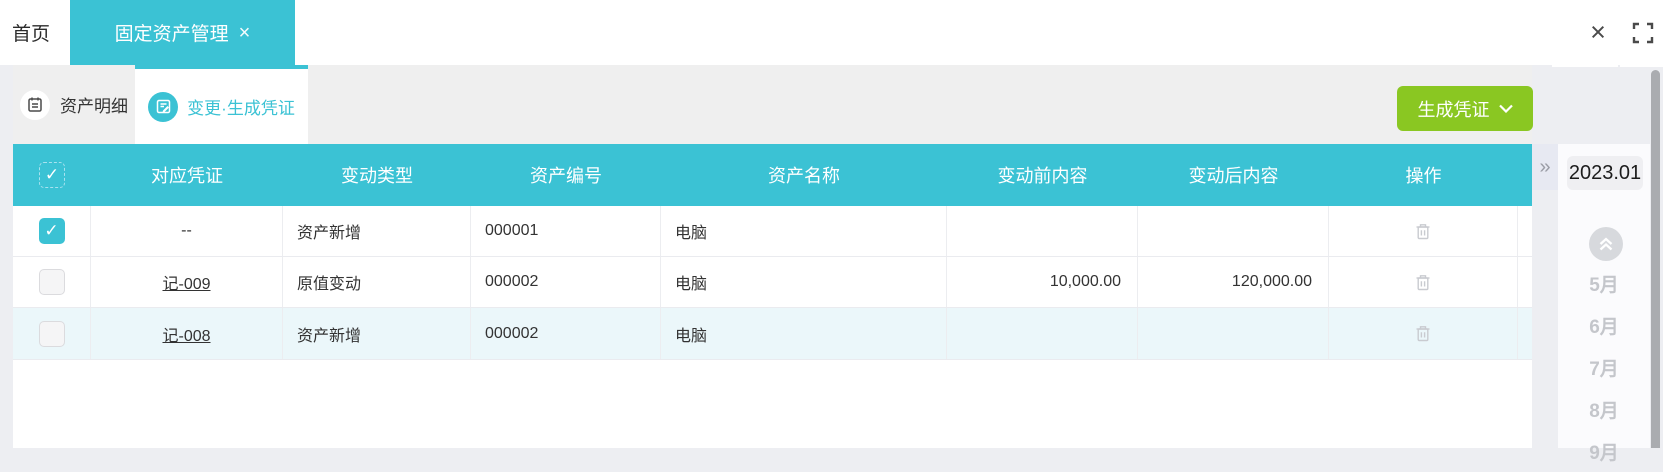 The image size is (1663, 472). What do you see at coordinates (1604, 453) in the screenshot?
I see `month-item: 9月` at bounding box center [1604, 453].